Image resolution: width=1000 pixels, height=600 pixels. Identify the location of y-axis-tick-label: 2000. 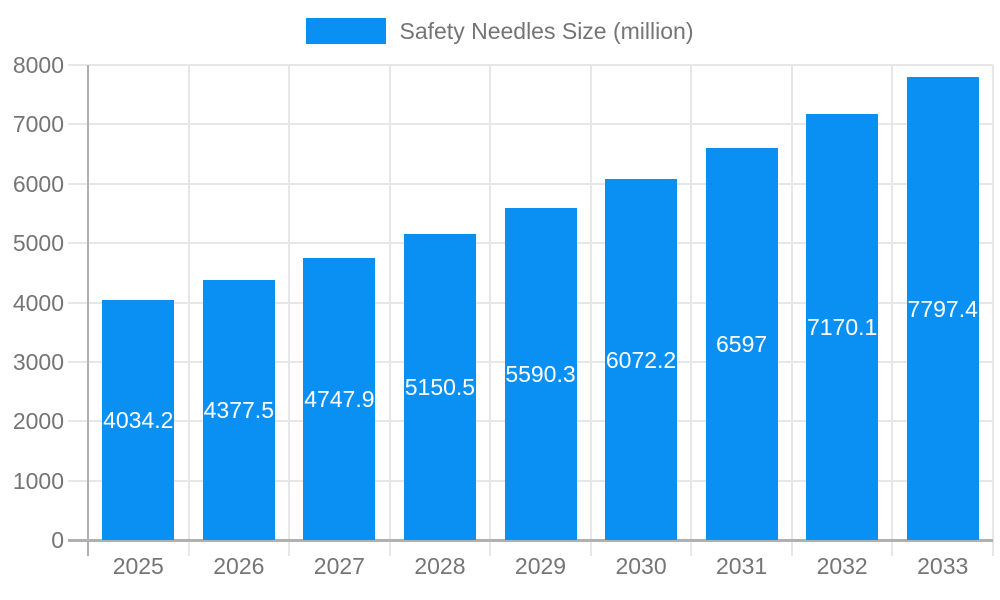
(38, 421).